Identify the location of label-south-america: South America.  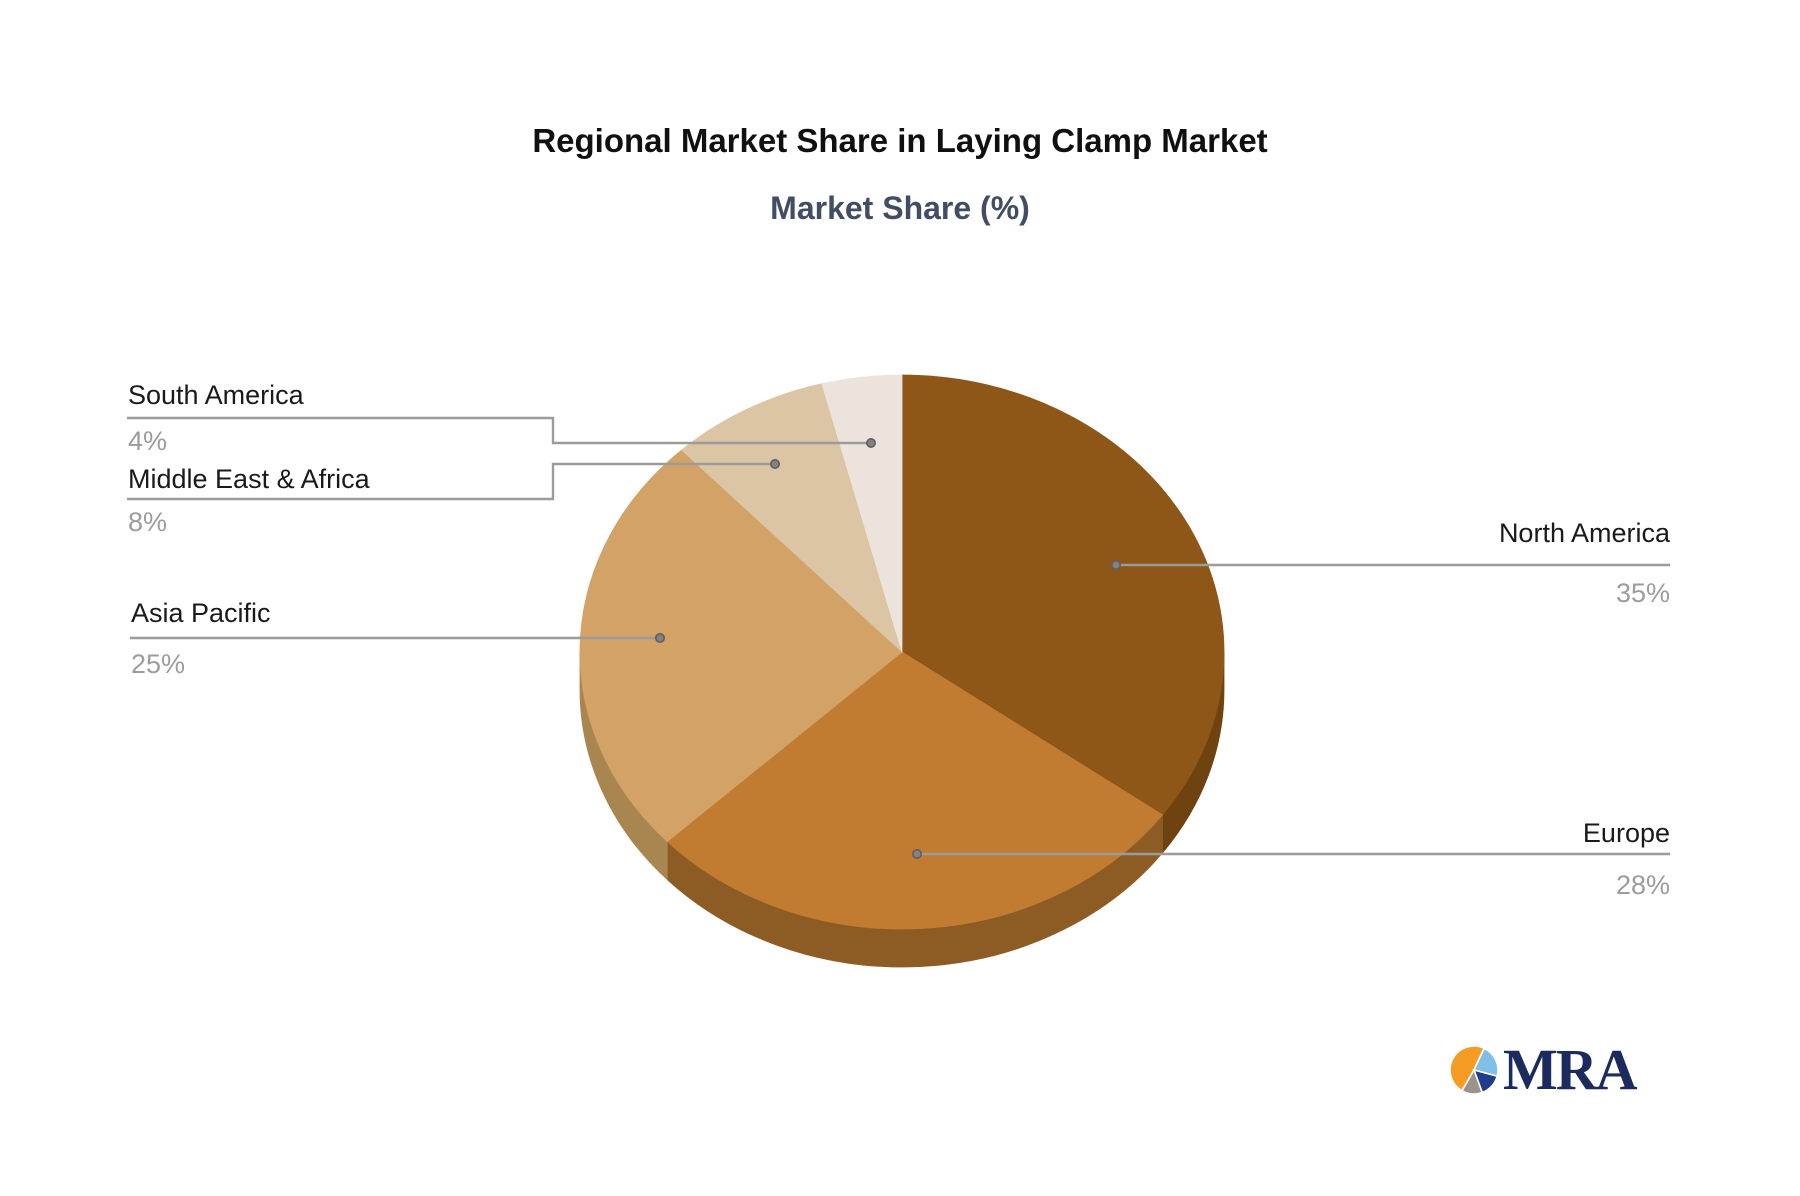
(216, 395).